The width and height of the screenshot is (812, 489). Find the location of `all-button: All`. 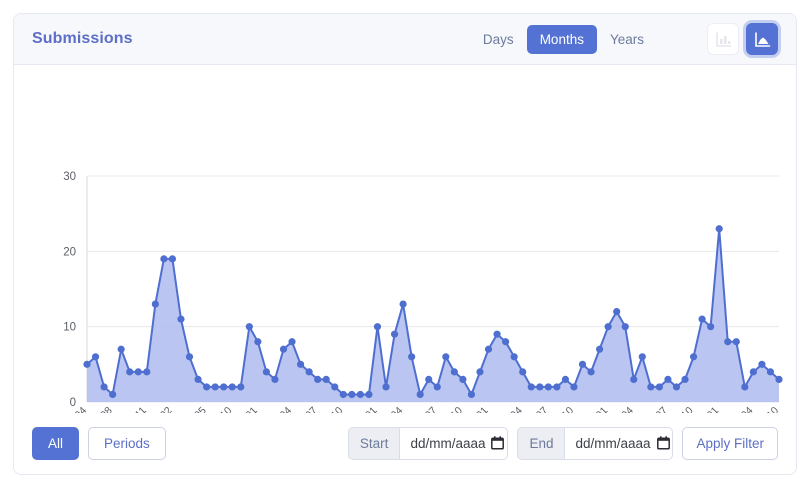

all-button: All is located at coordinates (56, 443).